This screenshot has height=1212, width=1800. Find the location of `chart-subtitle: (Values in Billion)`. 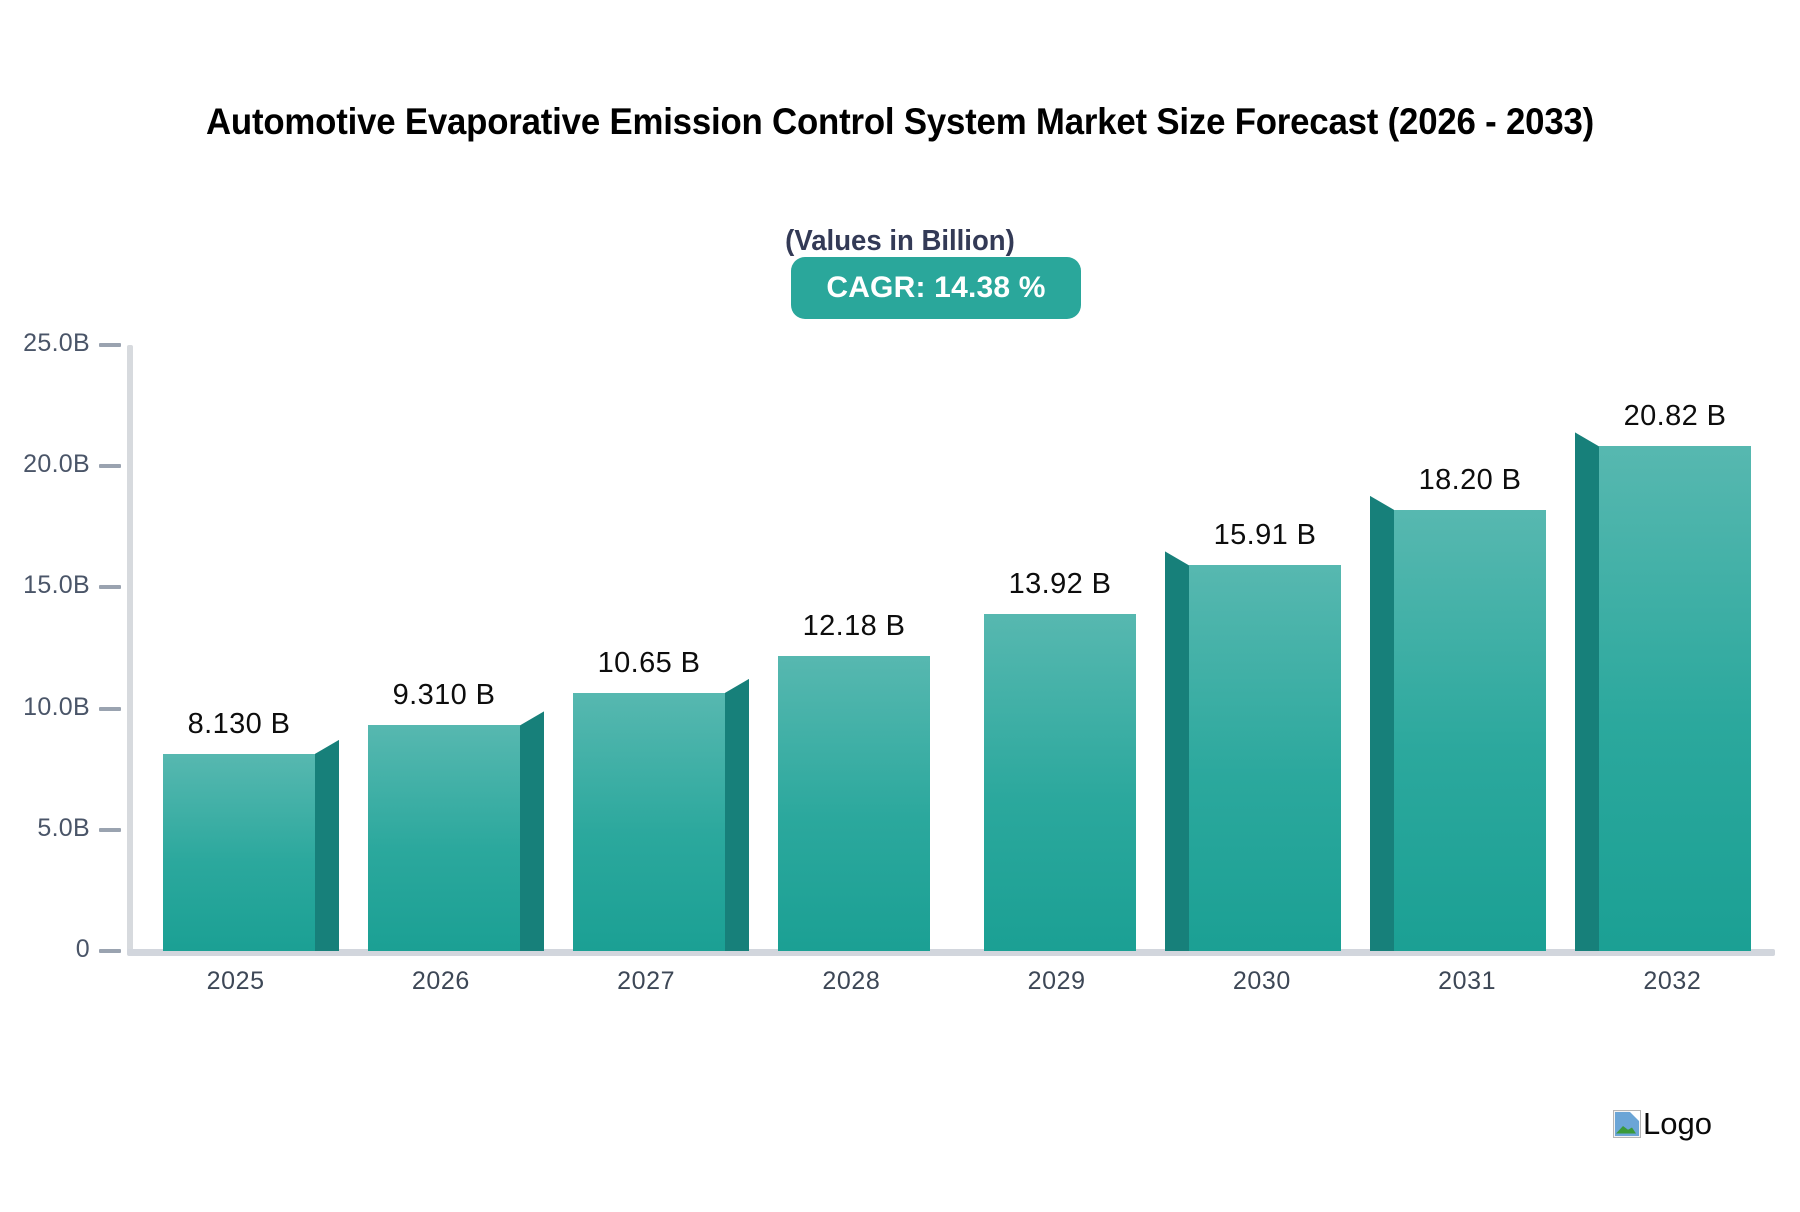

chart-subtitle: (Values in Billion) is located at coordinates (900, 241).